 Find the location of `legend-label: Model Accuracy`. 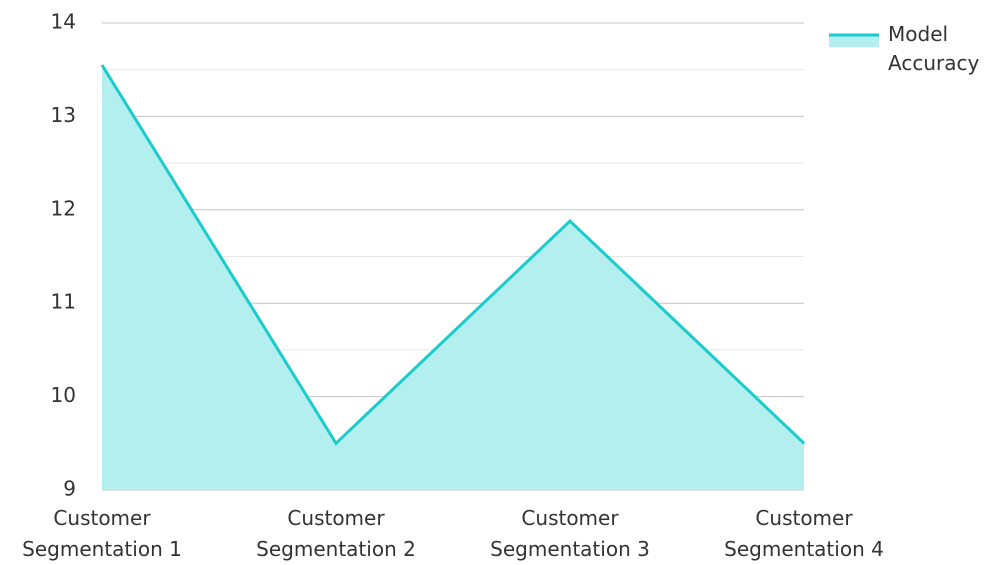

legend-label: Model Accuracy is located at coordinates (934, 48).